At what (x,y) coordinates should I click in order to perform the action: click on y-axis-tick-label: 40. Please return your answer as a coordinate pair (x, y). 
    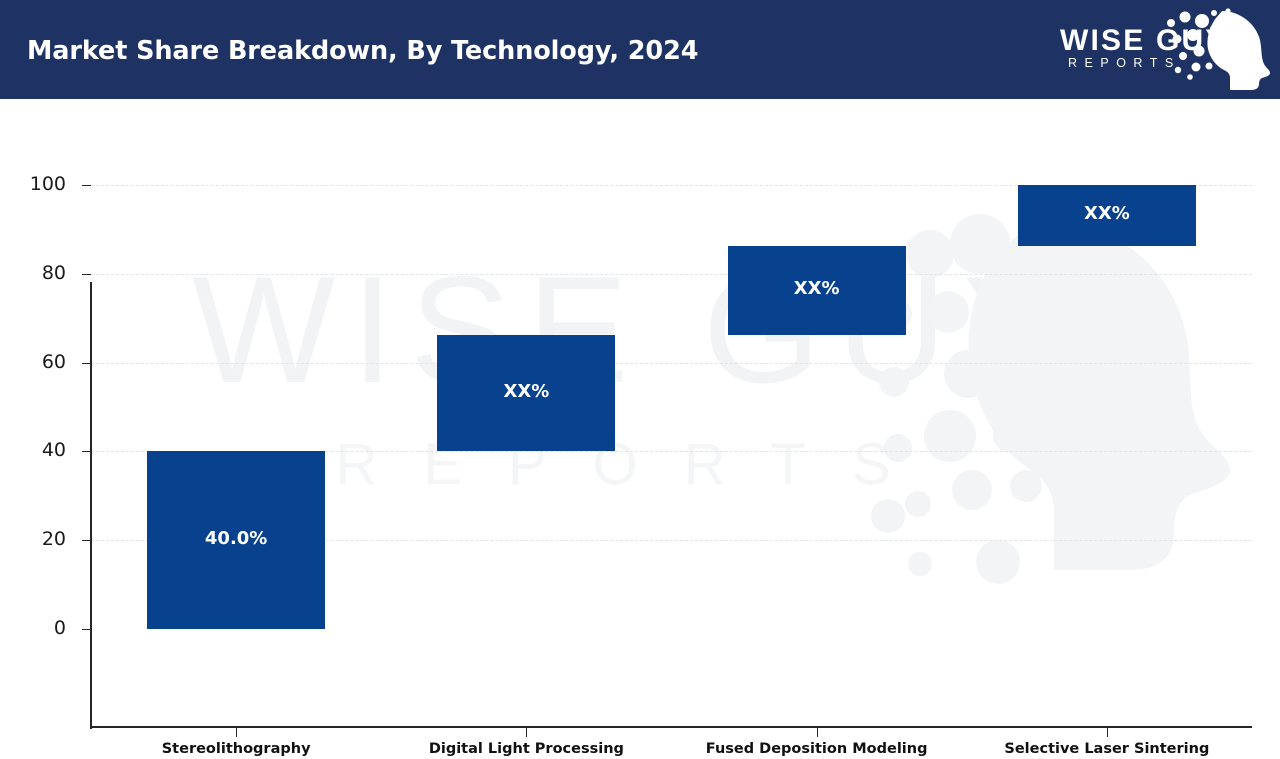
    Looking at the image, I should click on (53, 450).